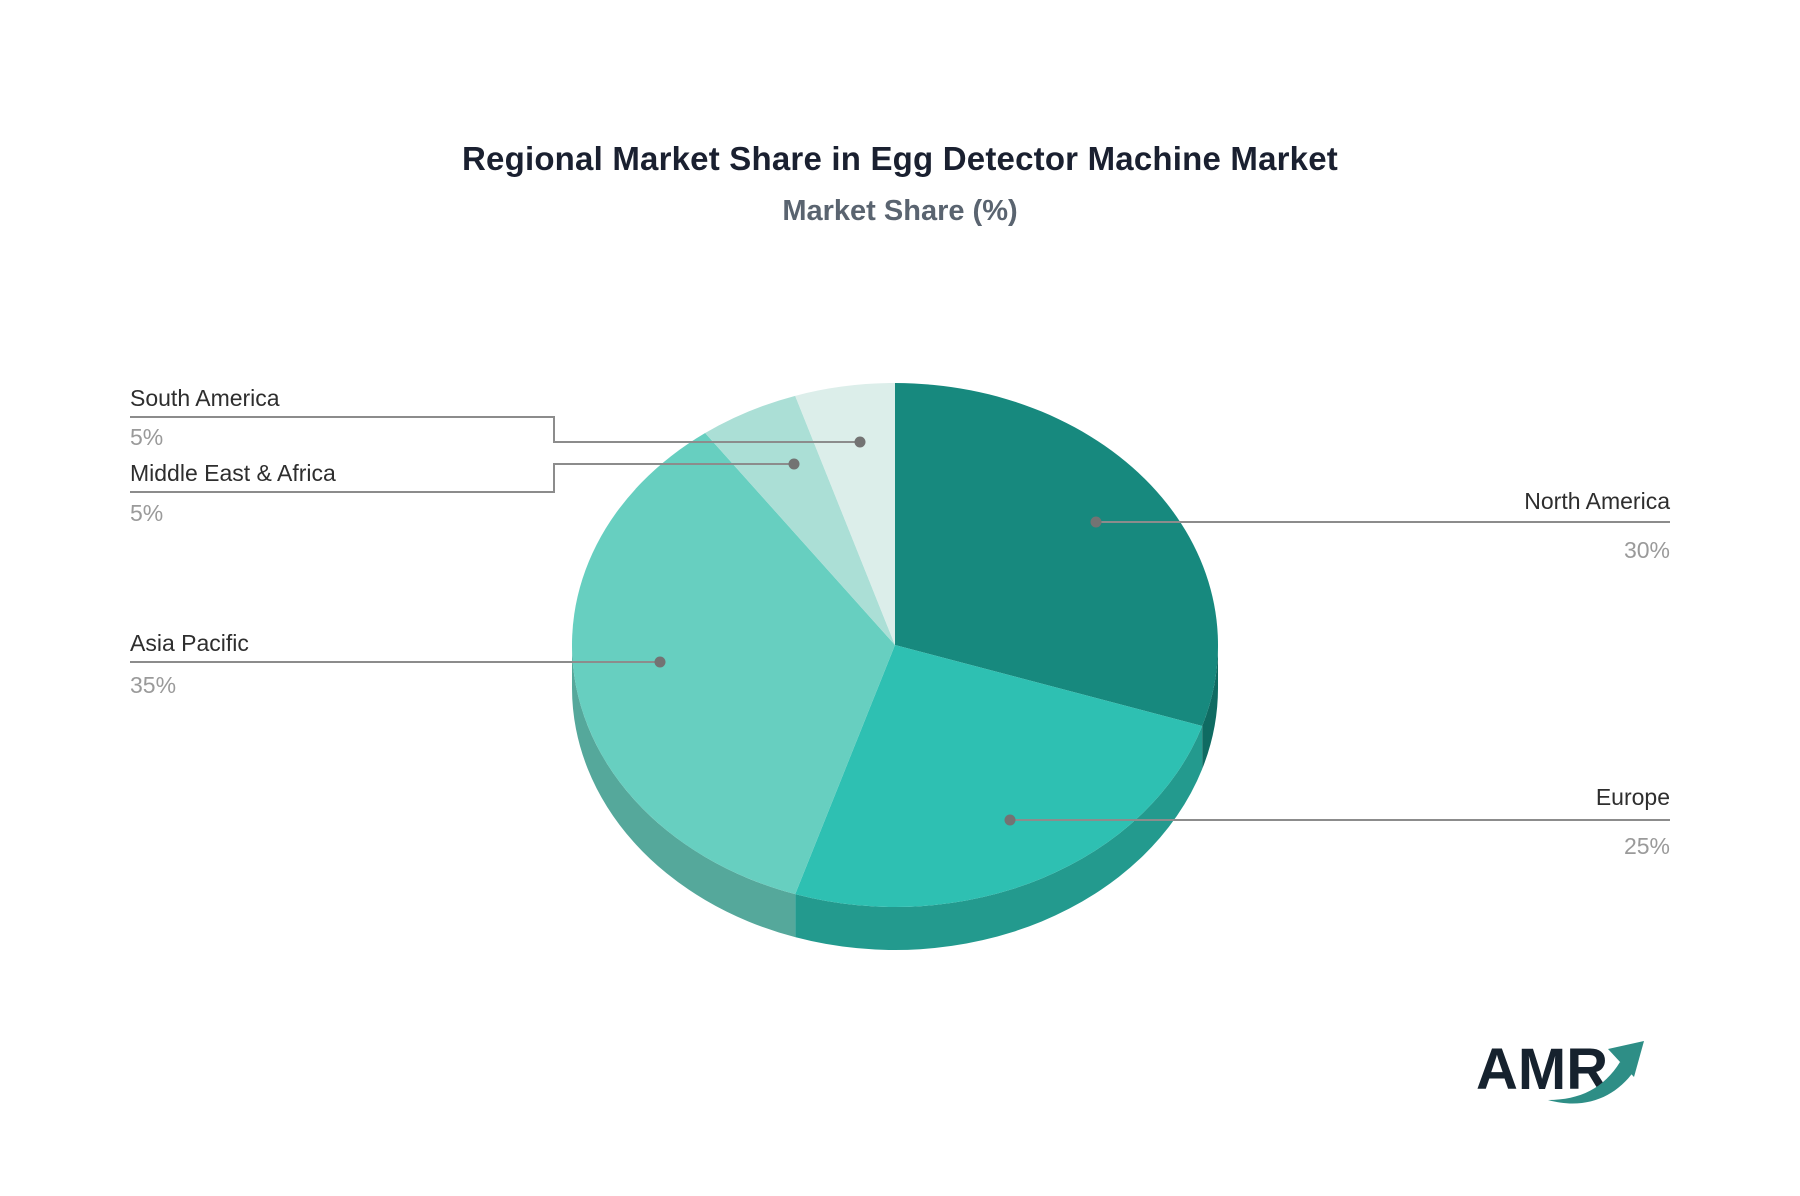 This screenshot has height=1196, width=1800. What do you see at coordinates (1010, 820) in the screenshot?
I see `leader-dot-europe` at bounding box center [1010, 820].